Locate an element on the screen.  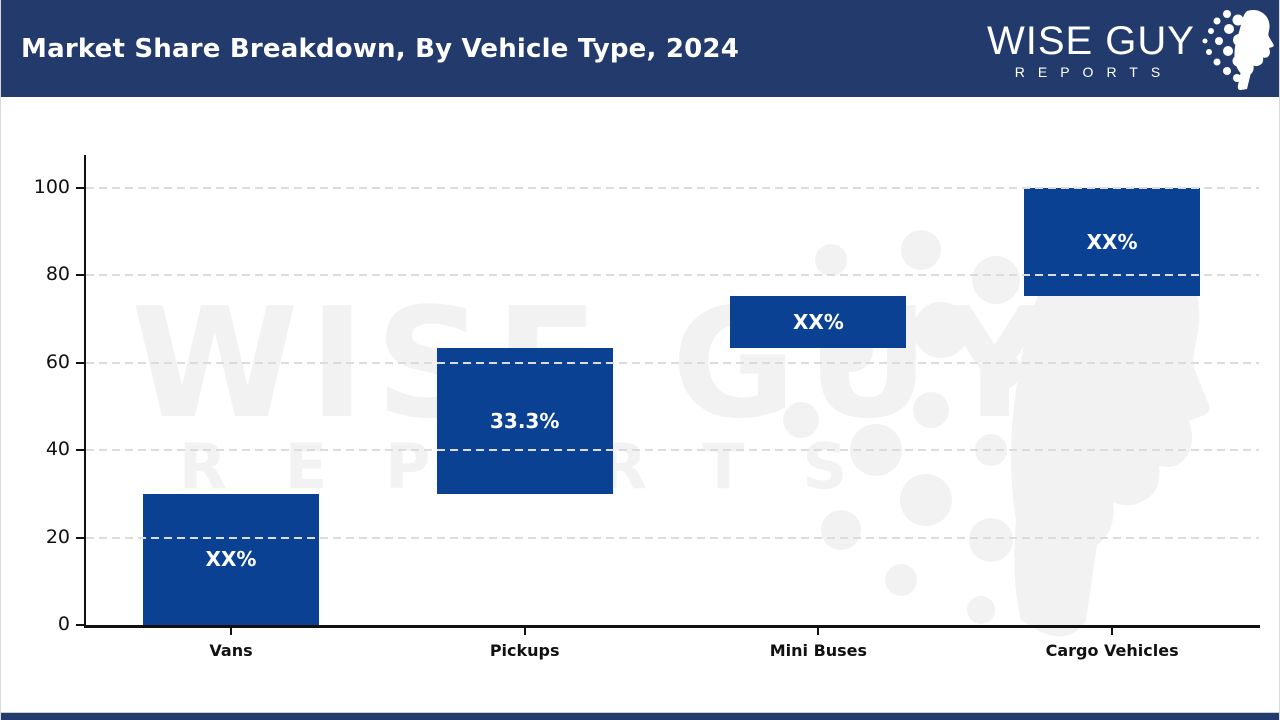
wiseguy-logo: WISE GUY REPORTS is located at coordinates (1131, 49).